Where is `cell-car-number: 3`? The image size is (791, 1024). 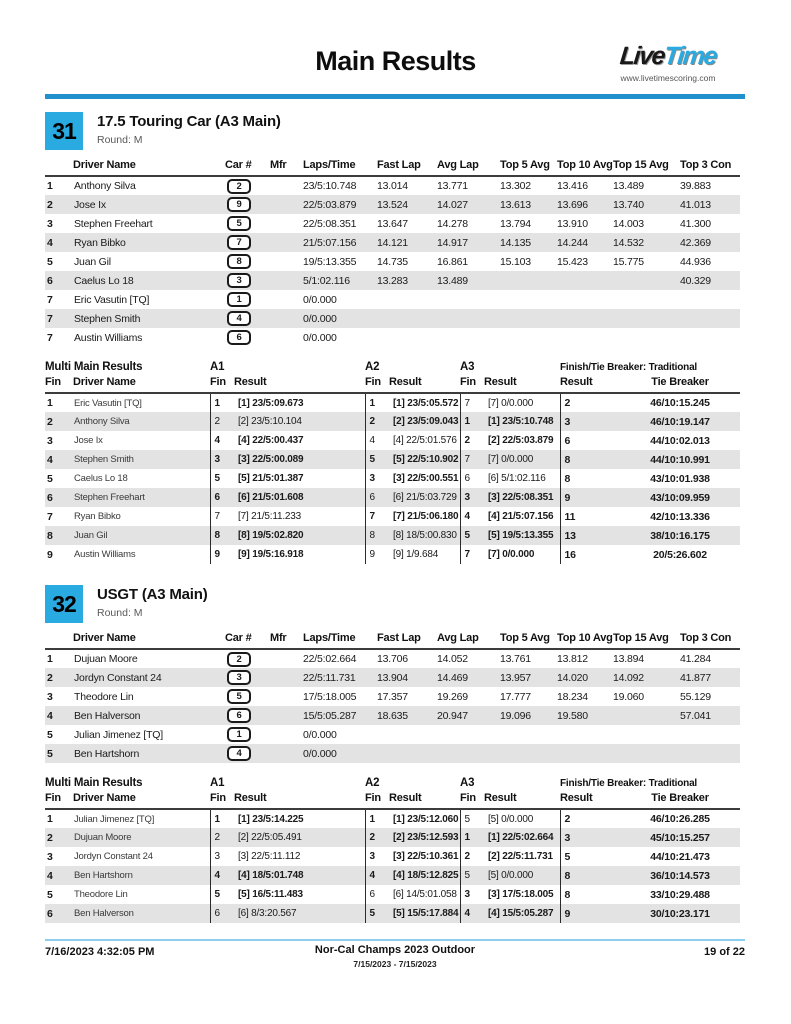
cell-car-number: 3 is located at coordinates (247, 280).